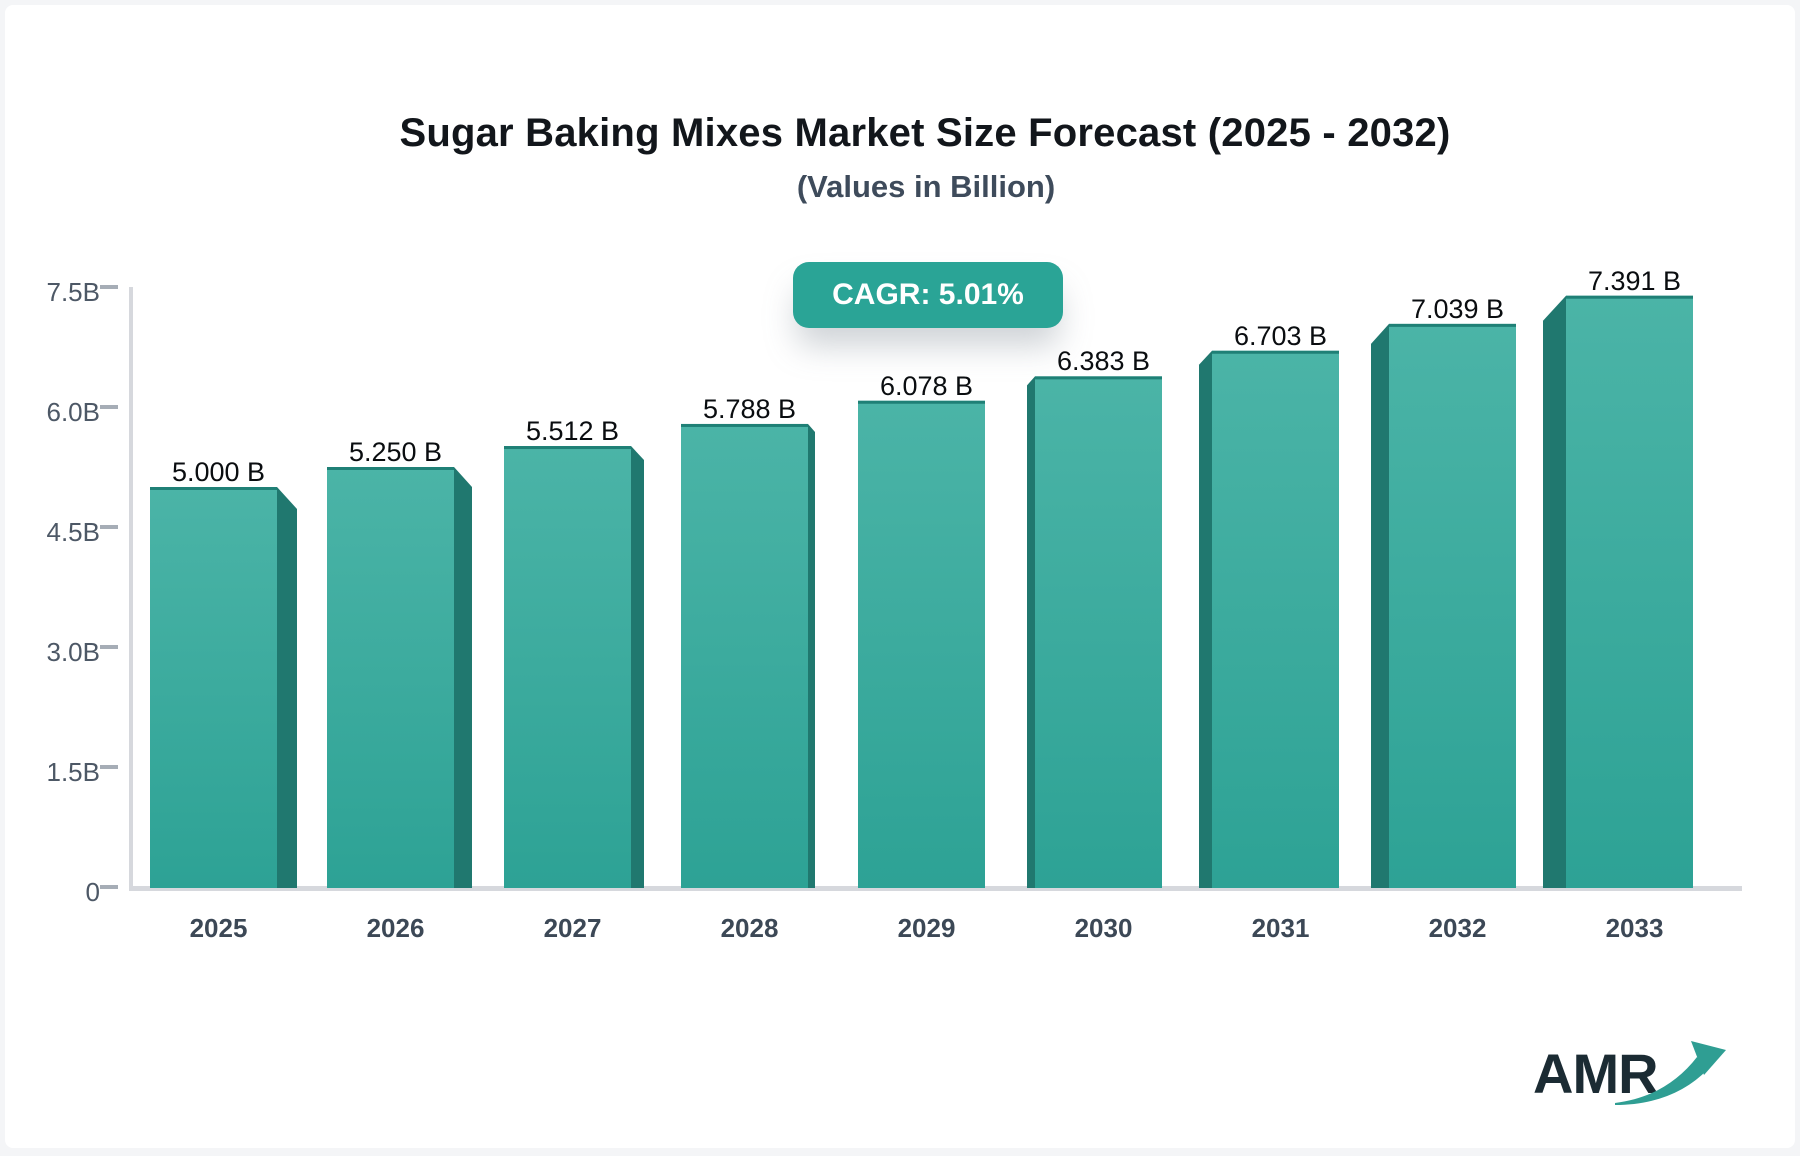 The image size is (1800, 1156). I want to click on x-axis-label: 2026, so click(395, 928).